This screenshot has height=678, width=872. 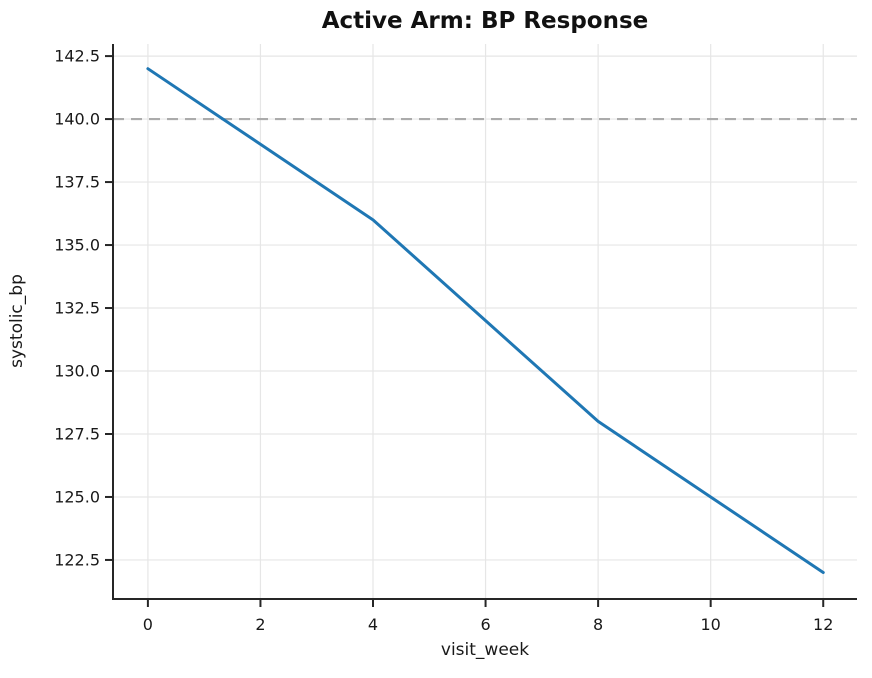 What do you see at coordinates (598, 624) in the screenshot?
I see `x-tick-label: 8` at bounding box center [598, 624].